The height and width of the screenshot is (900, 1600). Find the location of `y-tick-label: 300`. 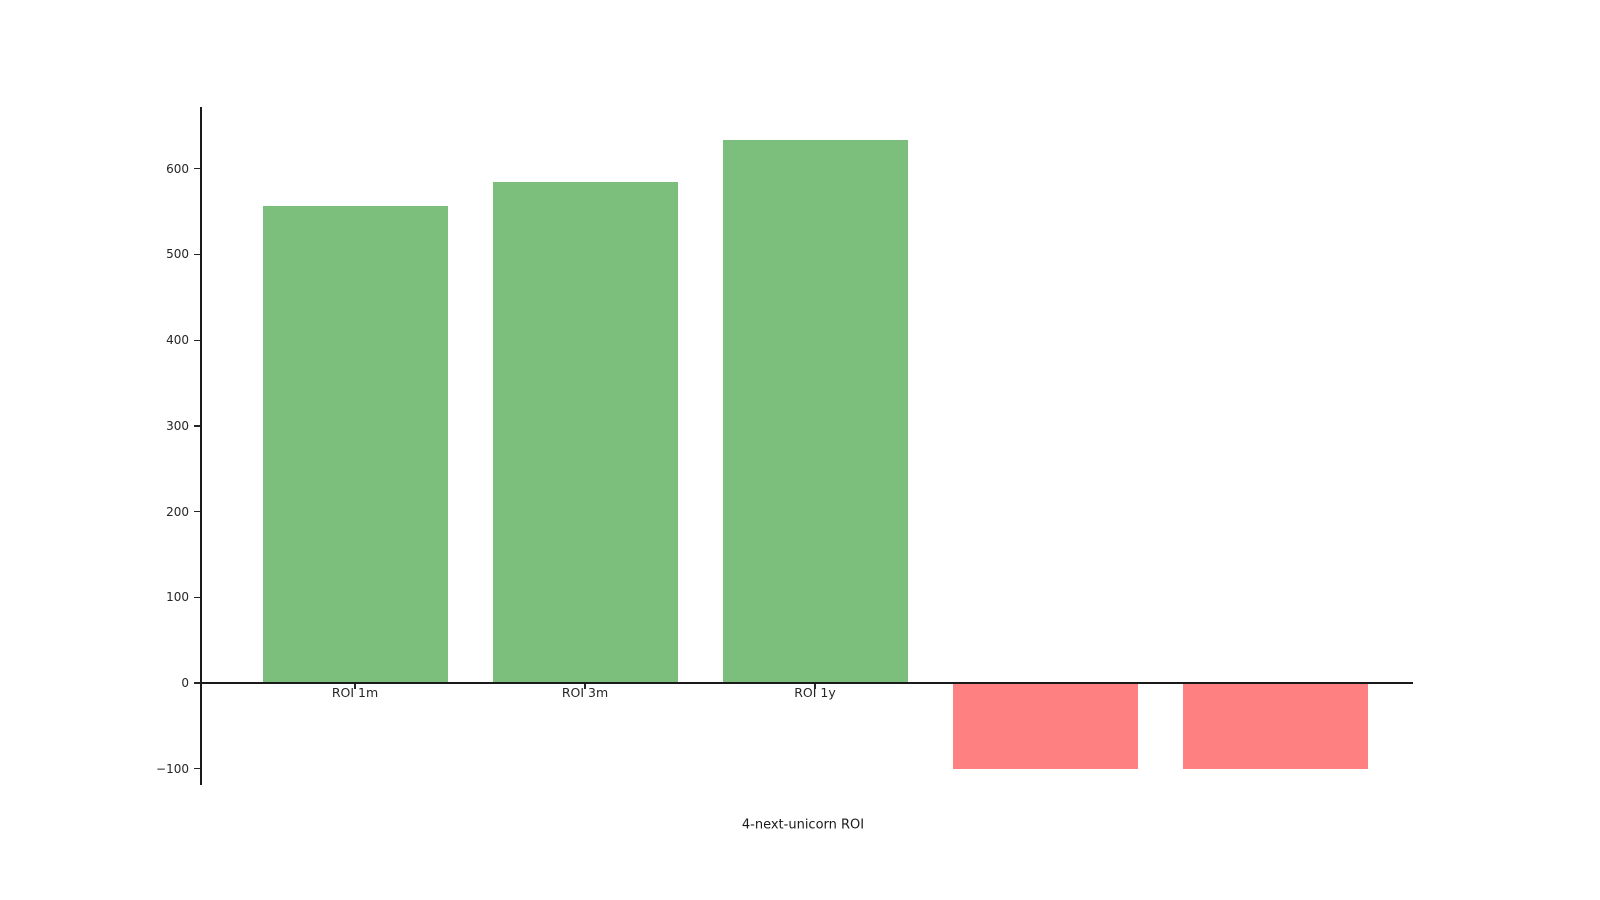

y-tick-label: 300 is located at coordinates (177, 425).